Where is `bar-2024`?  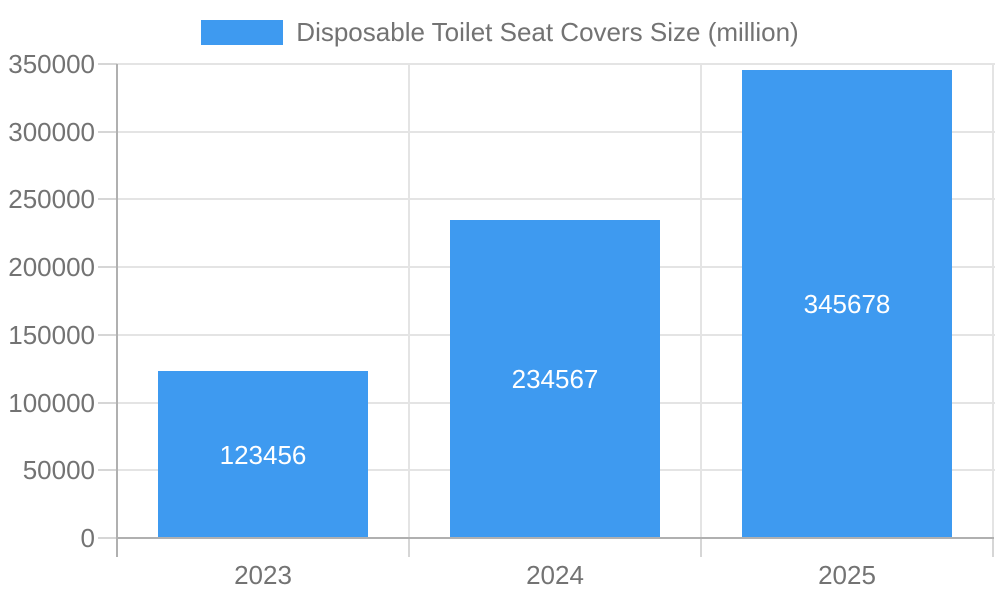
bar-2024 is located at coordinates (555, 378).